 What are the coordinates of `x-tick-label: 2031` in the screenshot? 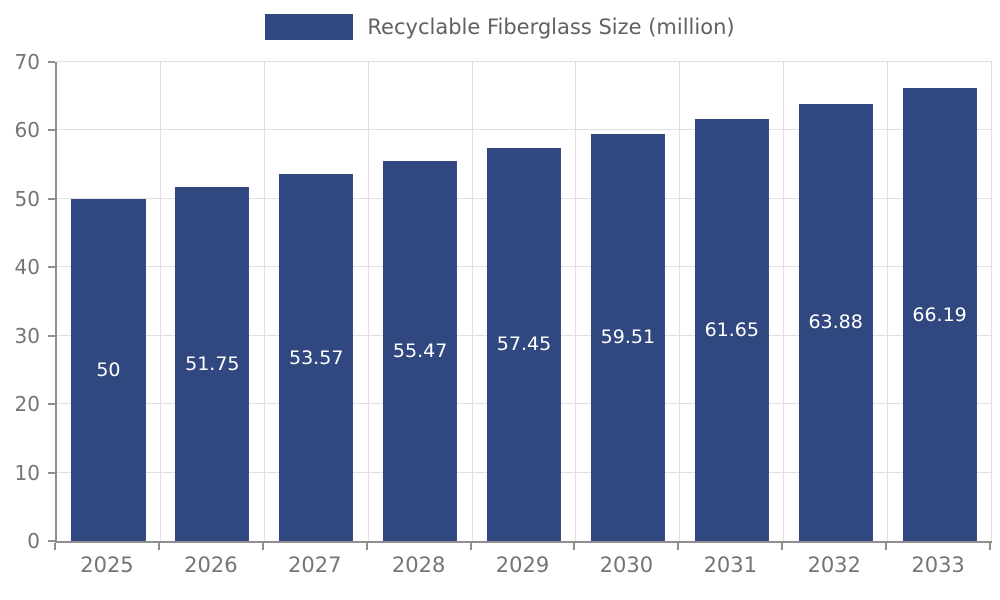 It's located at (730, 565).